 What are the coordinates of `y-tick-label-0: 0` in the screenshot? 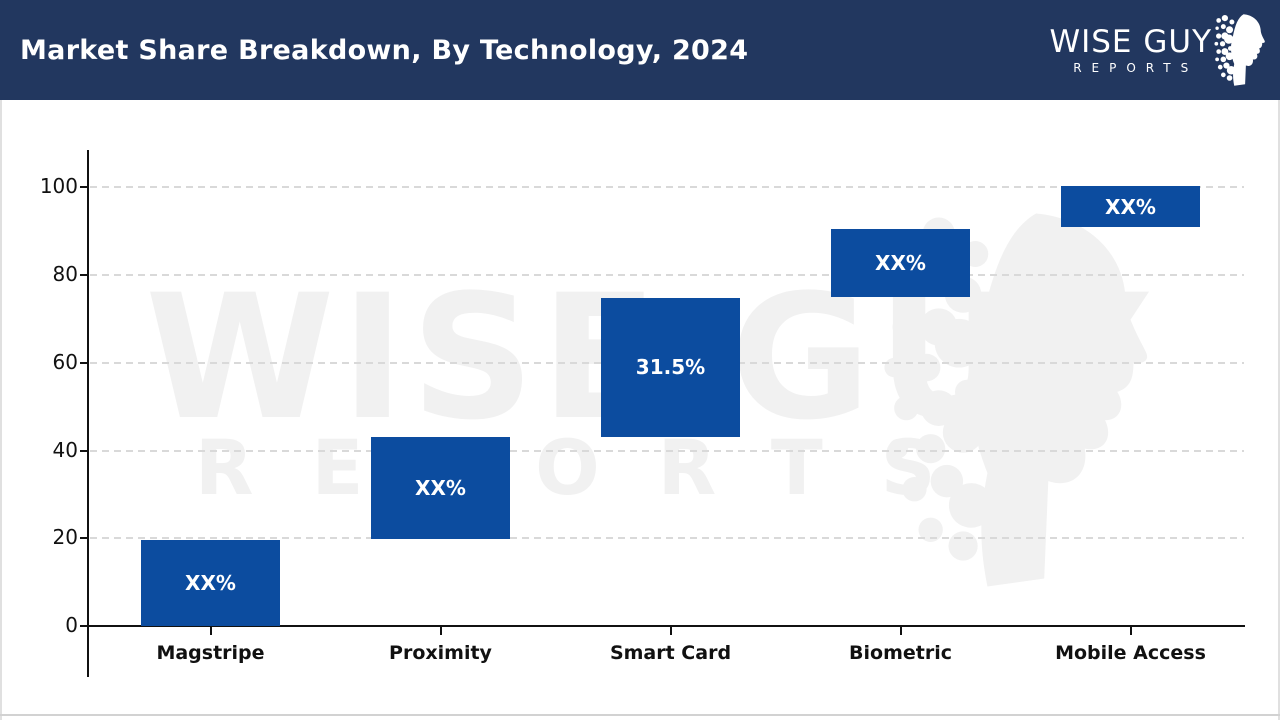 It's located at (71, 625).